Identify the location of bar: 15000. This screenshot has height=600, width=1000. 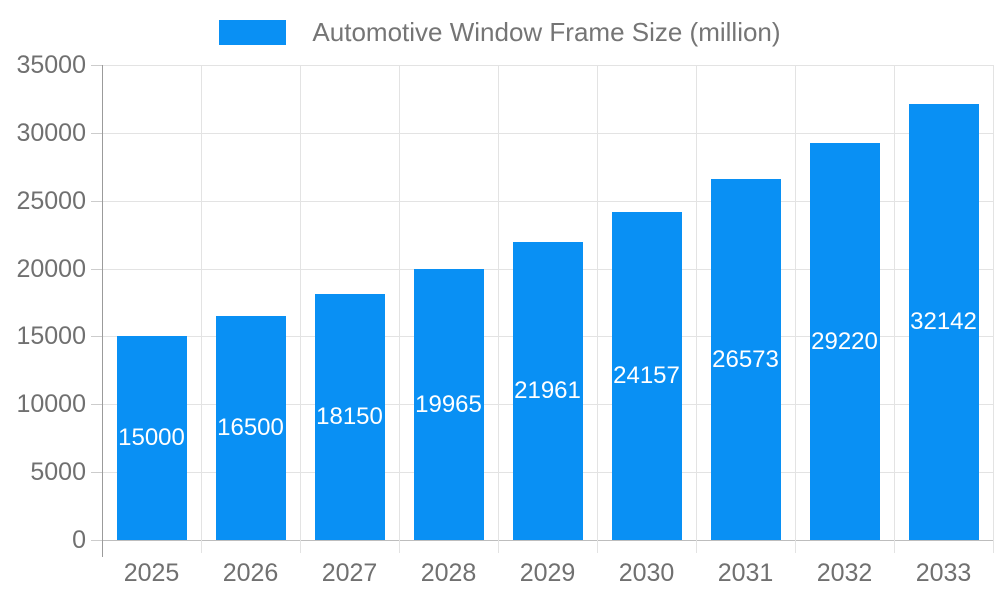
(151, 438).